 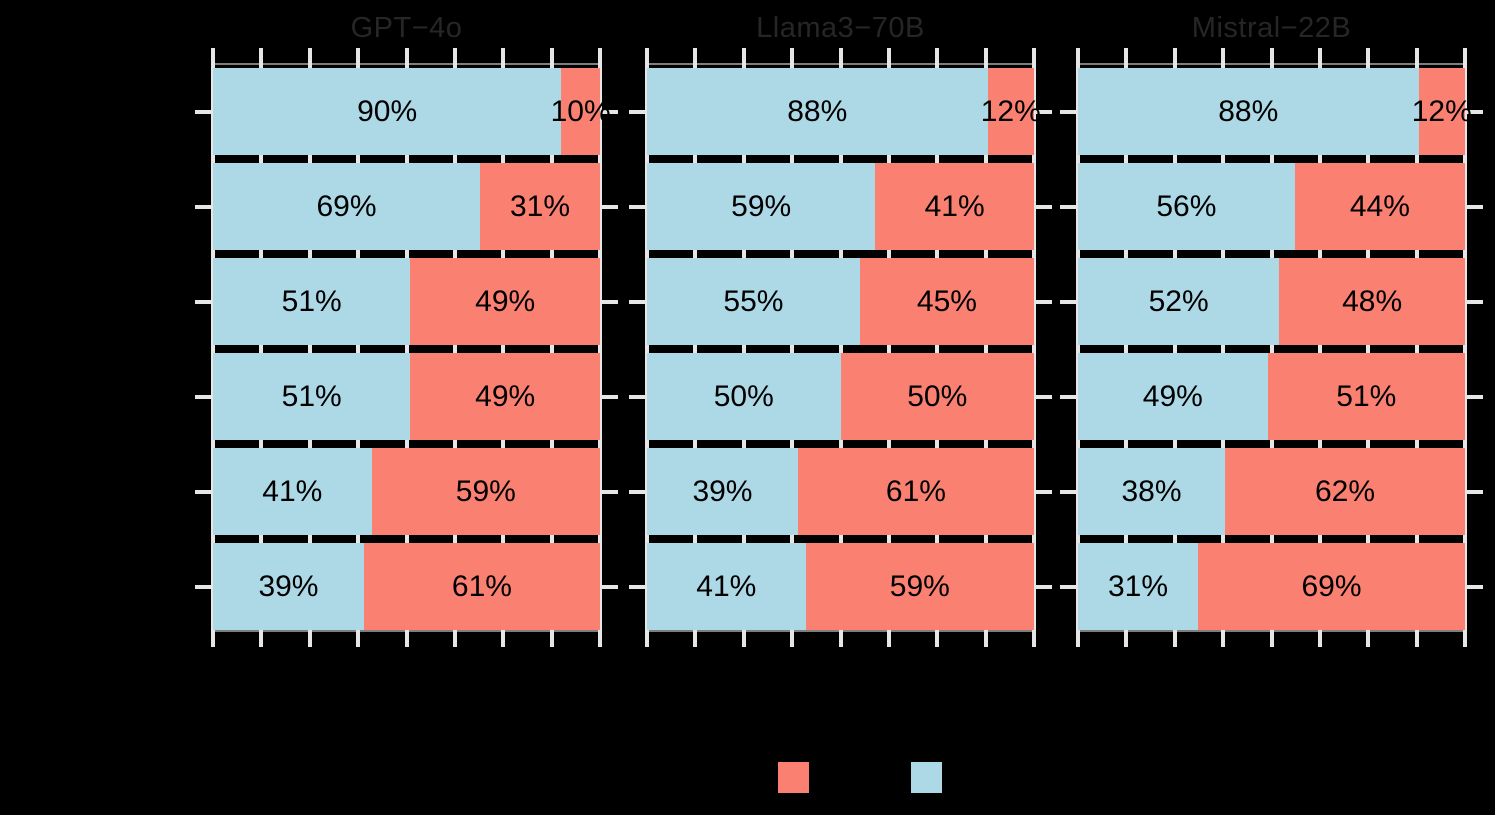 I want to click on bar-segment-salmon: 49%, so click(x=505, y=301).